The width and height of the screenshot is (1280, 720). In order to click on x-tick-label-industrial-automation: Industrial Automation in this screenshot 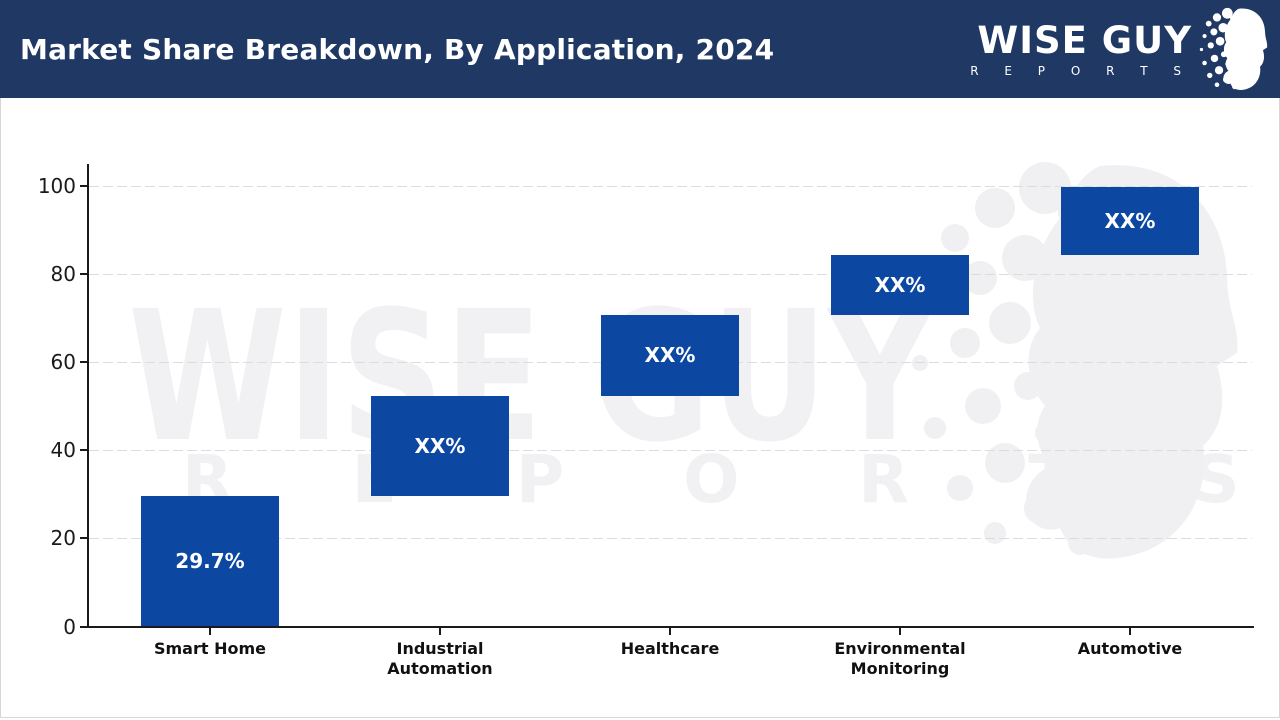, I will do `click(440, 658)`.